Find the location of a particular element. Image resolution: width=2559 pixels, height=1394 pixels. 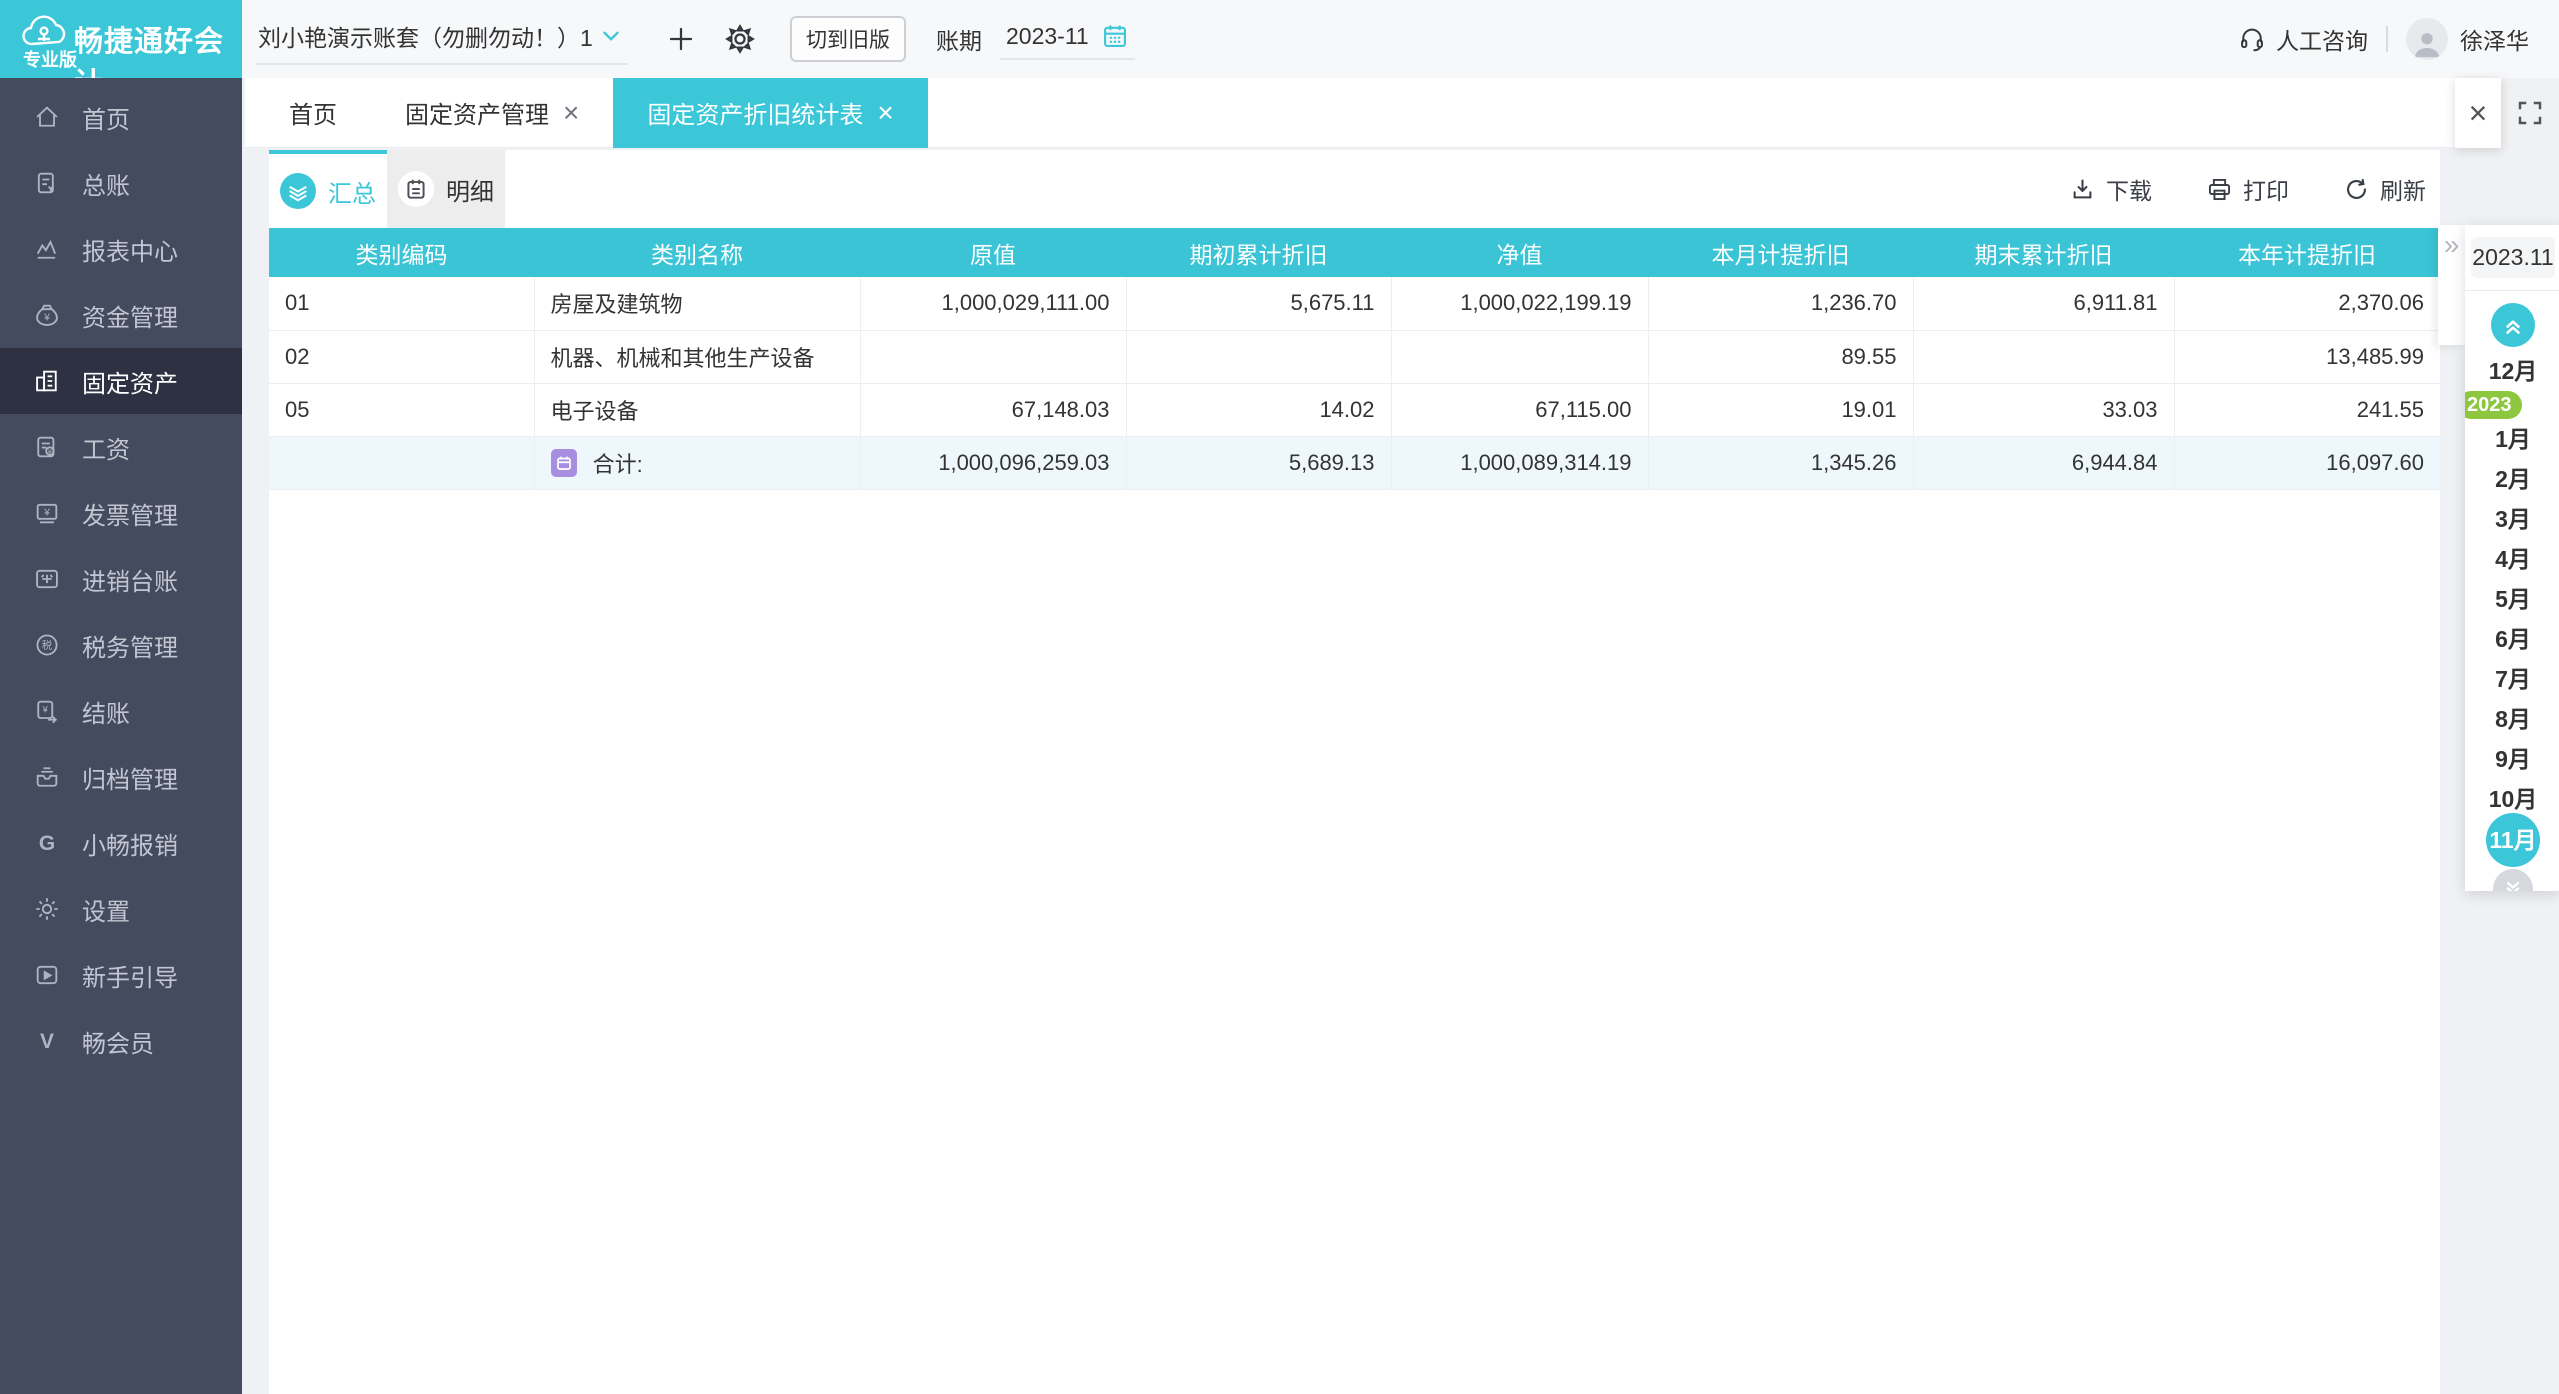

avatar is located at coordinates (2427, 39).